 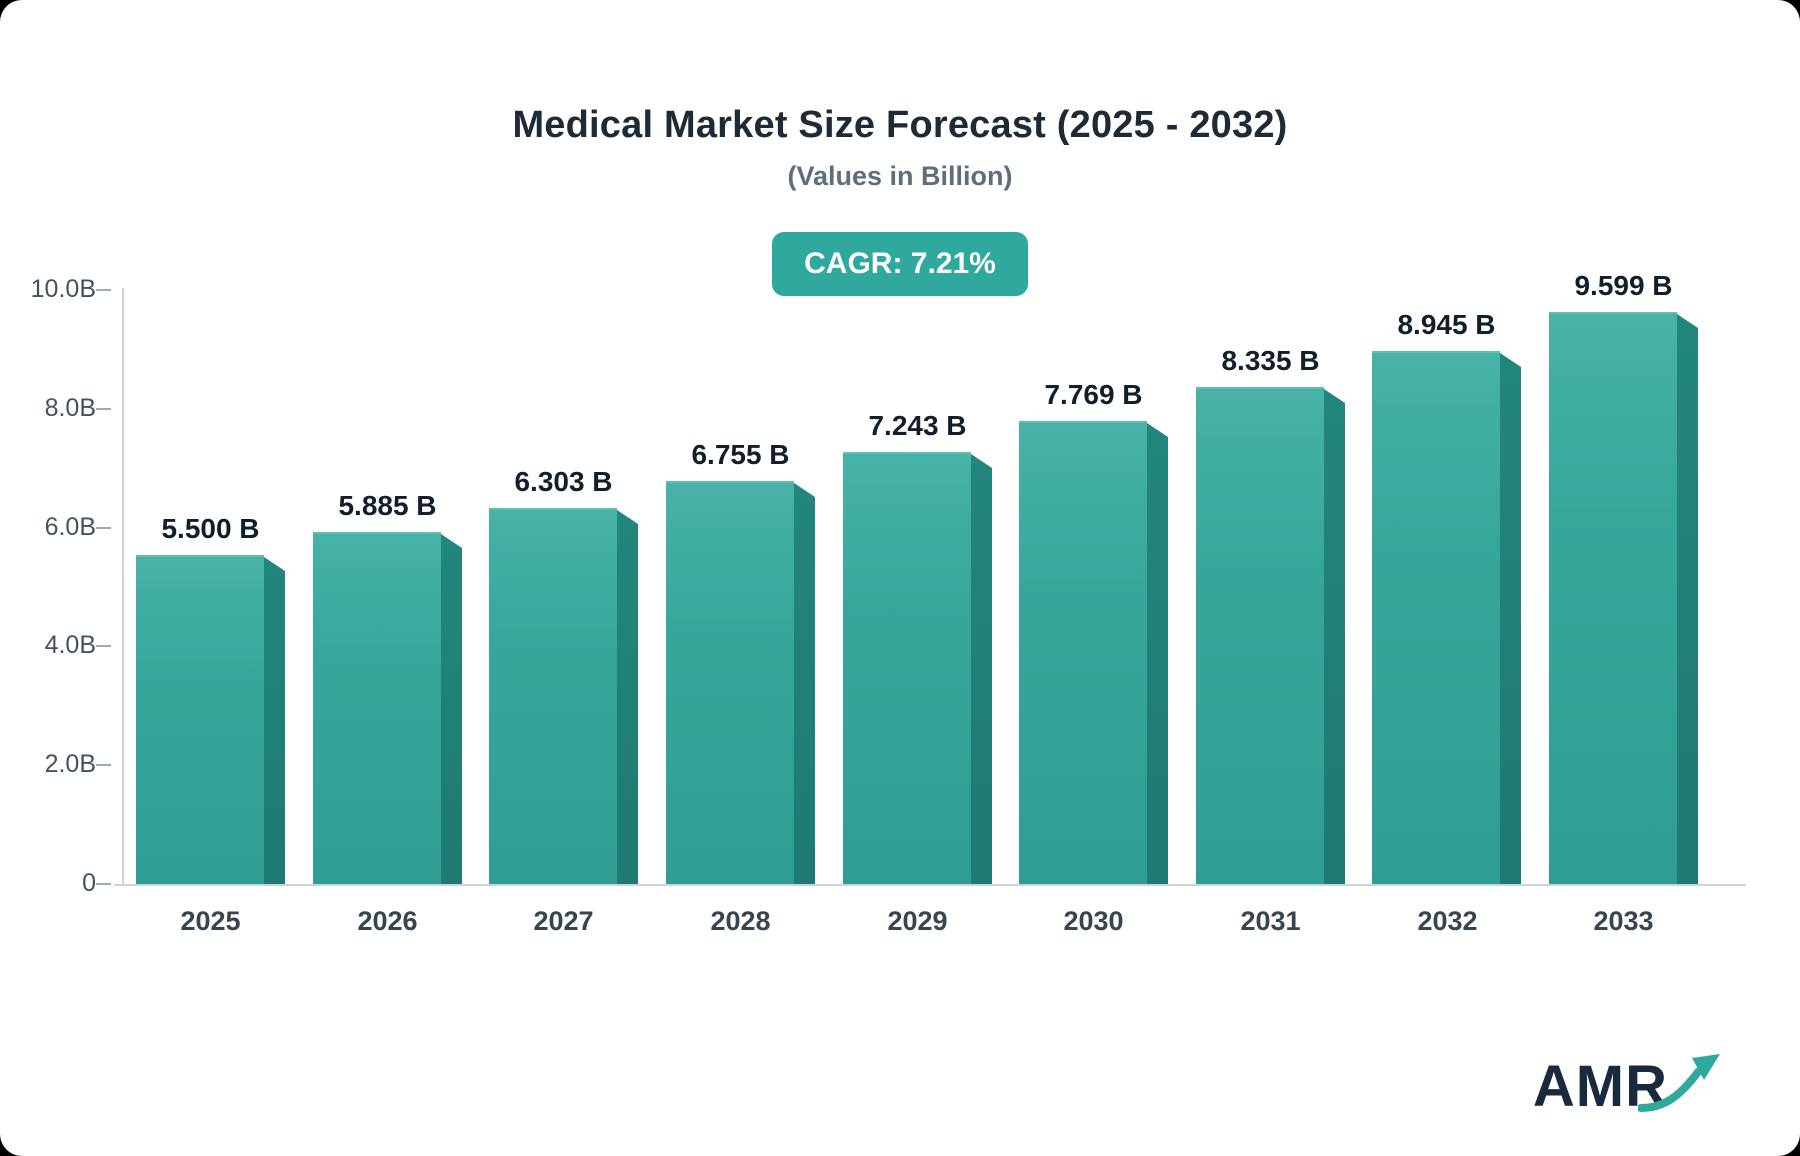 I want to click on bar-group: 7.769 B, so click(x=1093, y=631).